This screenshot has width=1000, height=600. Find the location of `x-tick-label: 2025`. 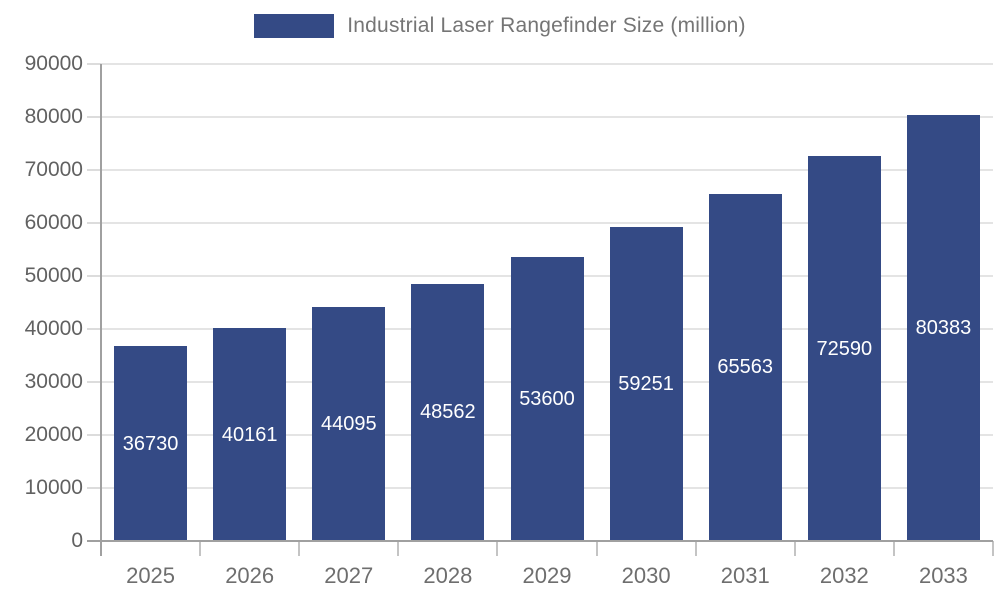

x-tick-label: 2025 is located at coordinates (151, 575).